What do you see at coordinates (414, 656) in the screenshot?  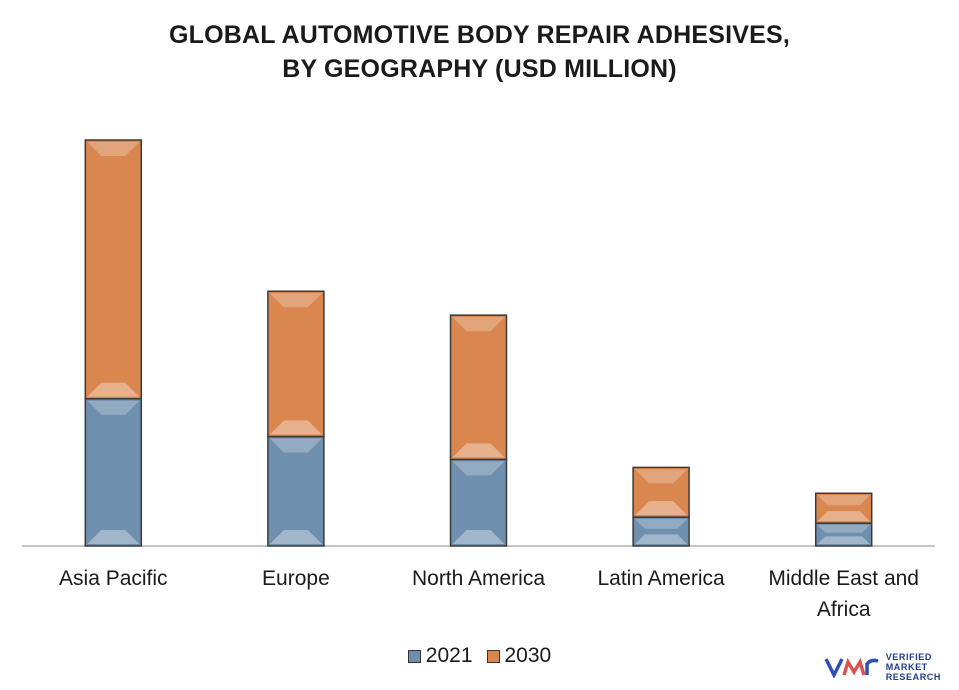 I see `legend-swatch-2021` at bounding box center [414, 656].